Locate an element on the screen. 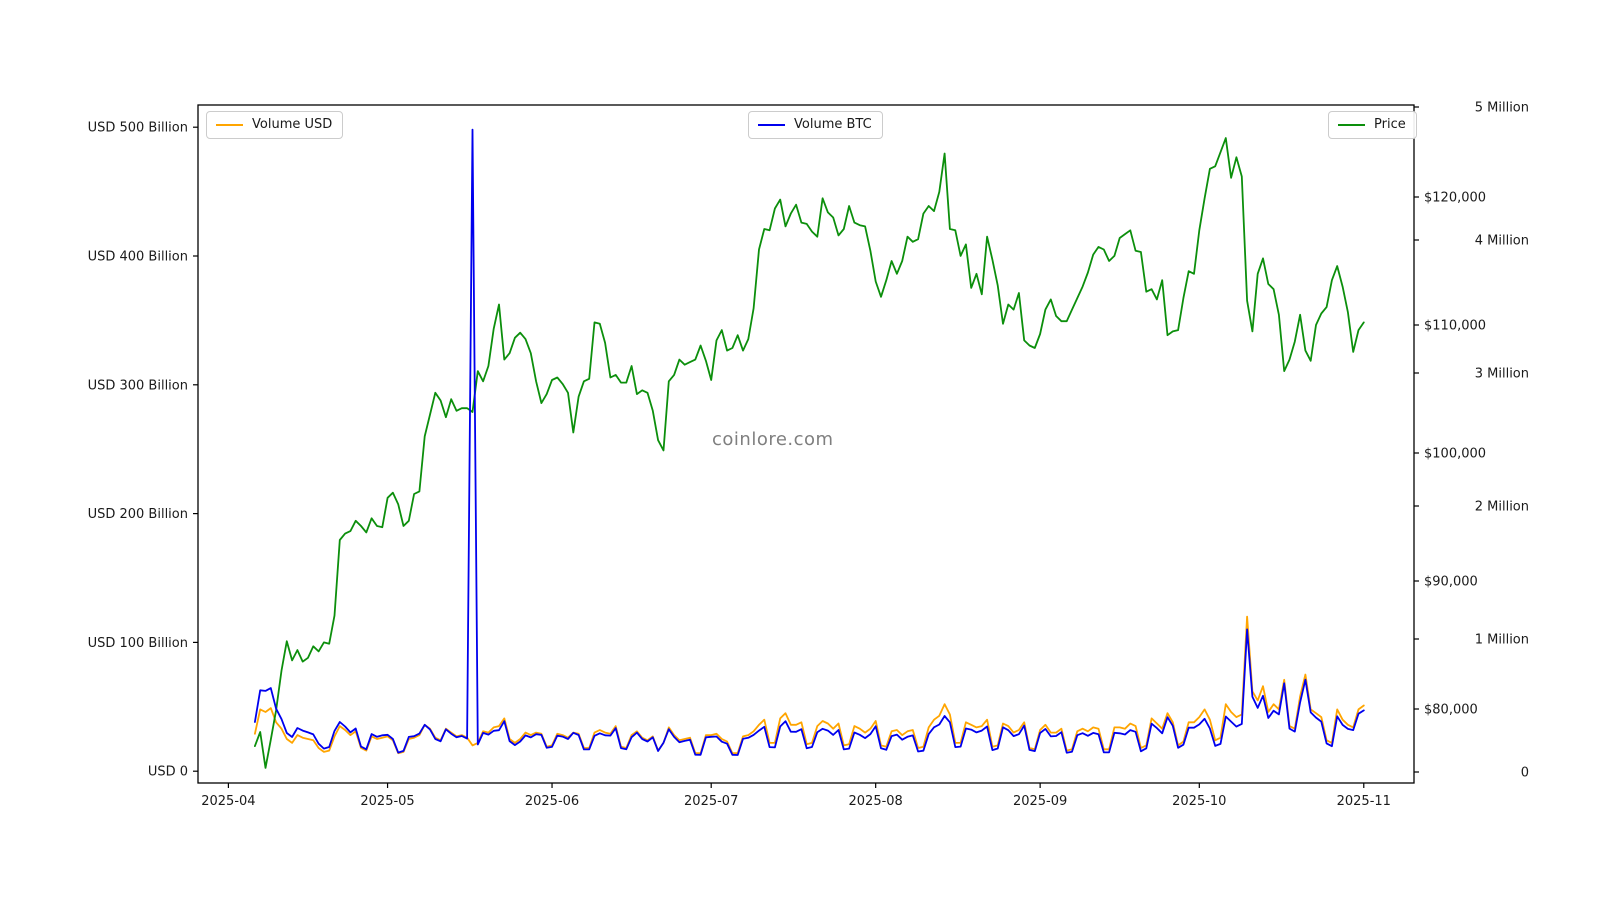  x-tick-label: 2025-06 is located at coordinates (552, 801).